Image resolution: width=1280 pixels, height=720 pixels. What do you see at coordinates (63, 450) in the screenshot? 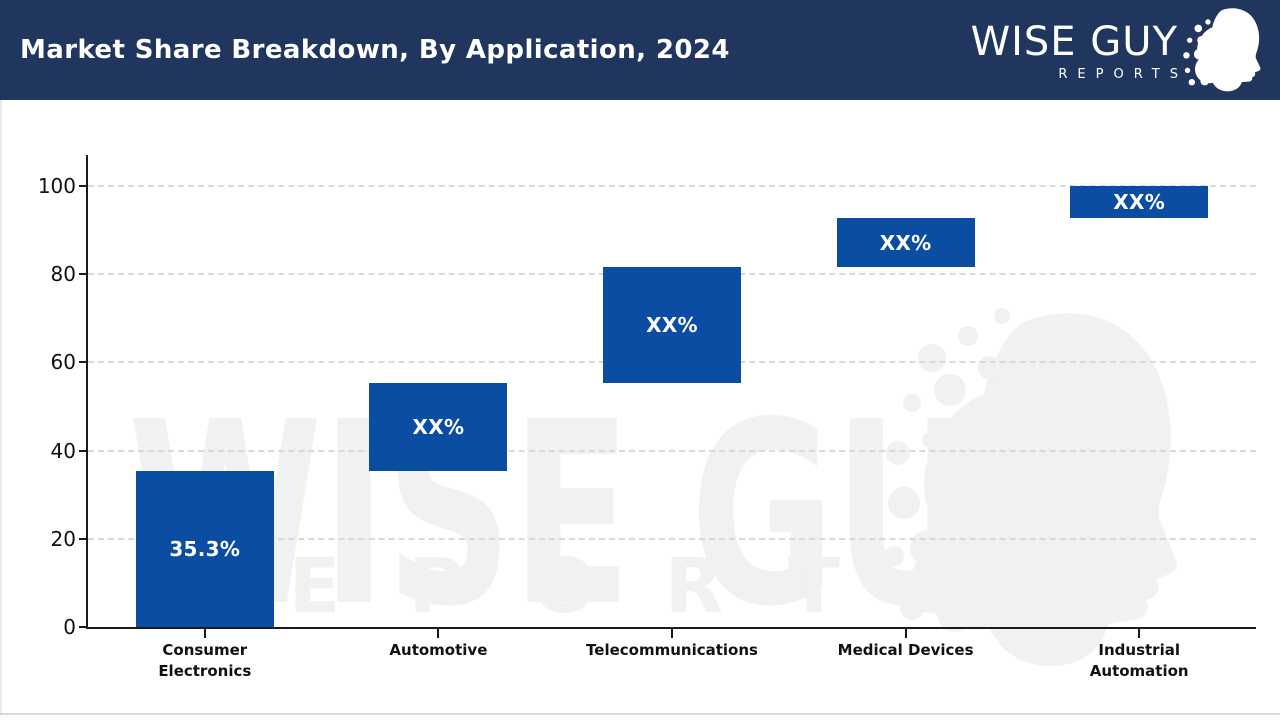
I see `y-tick-label-40: 40` at bounding box center [63, 450].